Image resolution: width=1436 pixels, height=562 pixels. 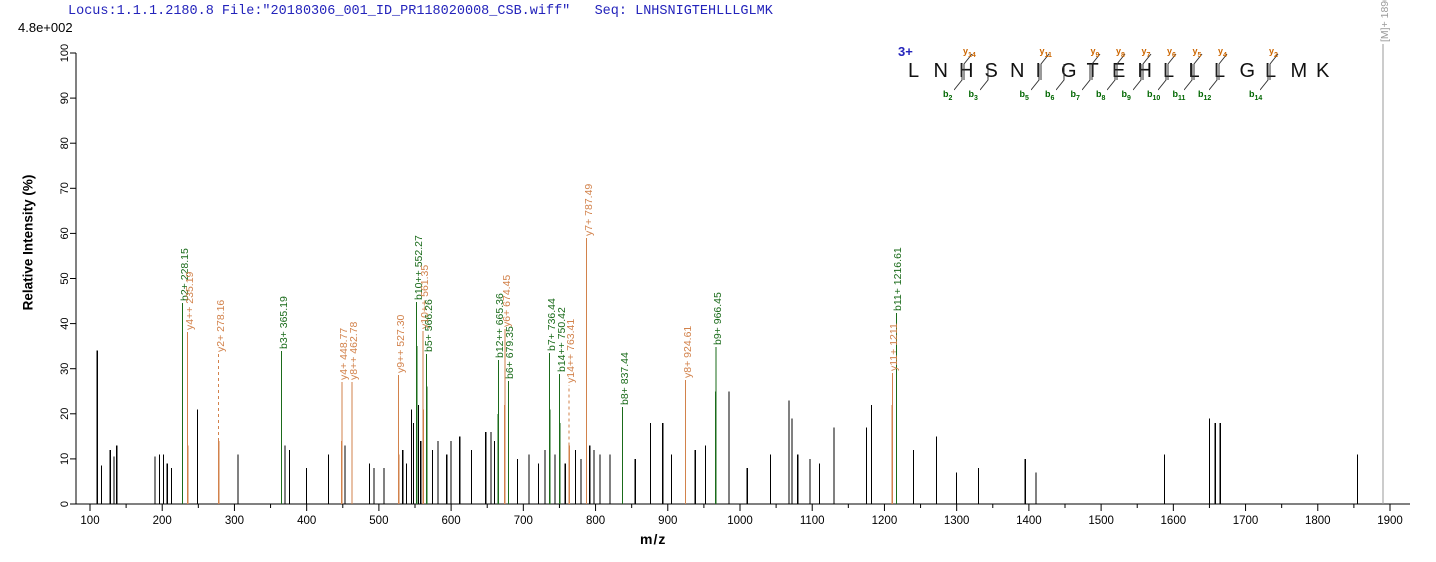 What do you see at coordinates (1256, 95) in the screenshot?
I see `b-ion-label: b14` at bounding box center [1256, 95].